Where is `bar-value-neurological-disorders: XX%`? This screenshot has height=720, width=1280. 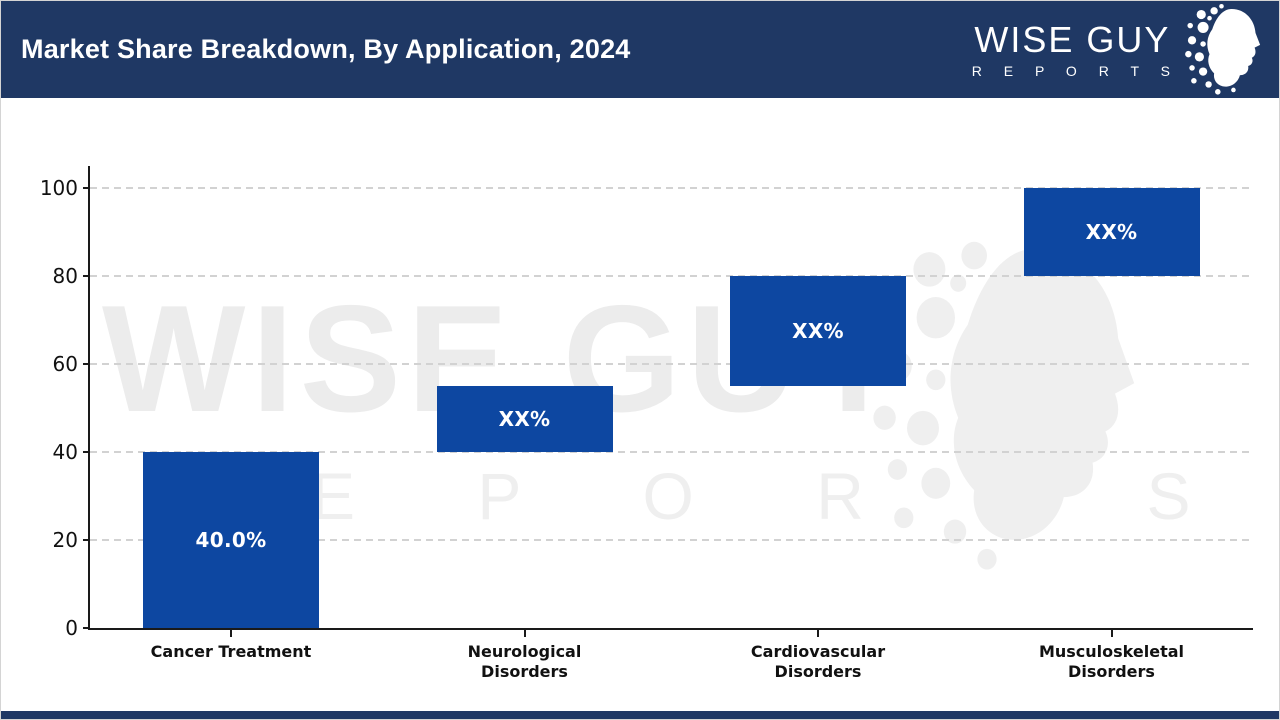 bar-value-neurological-disorders: XX% is located at coordinates (524, 418).